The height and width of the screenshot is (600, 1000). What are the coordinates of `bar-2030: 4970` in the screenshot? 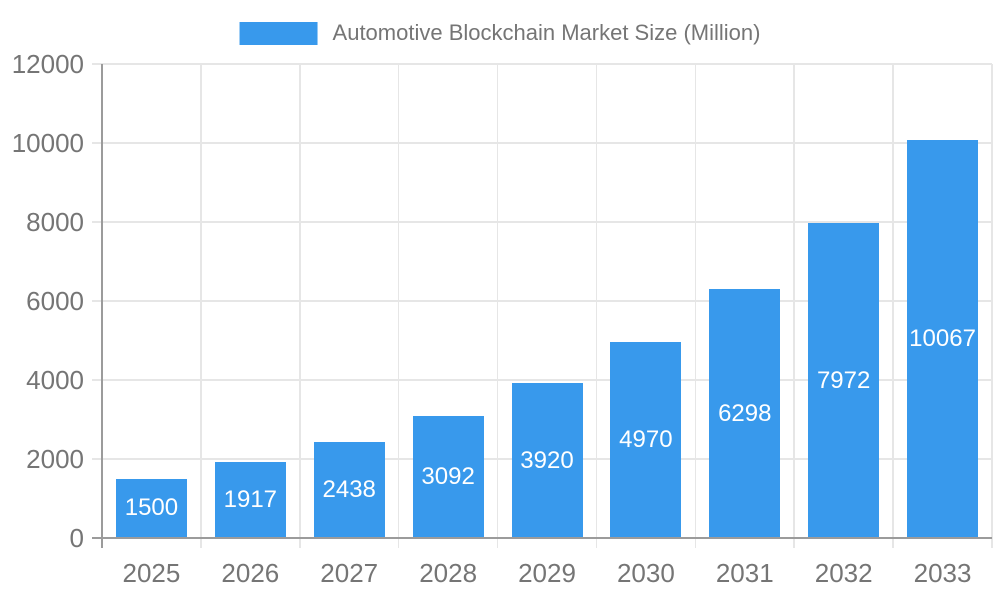 It's located at (646, 439).